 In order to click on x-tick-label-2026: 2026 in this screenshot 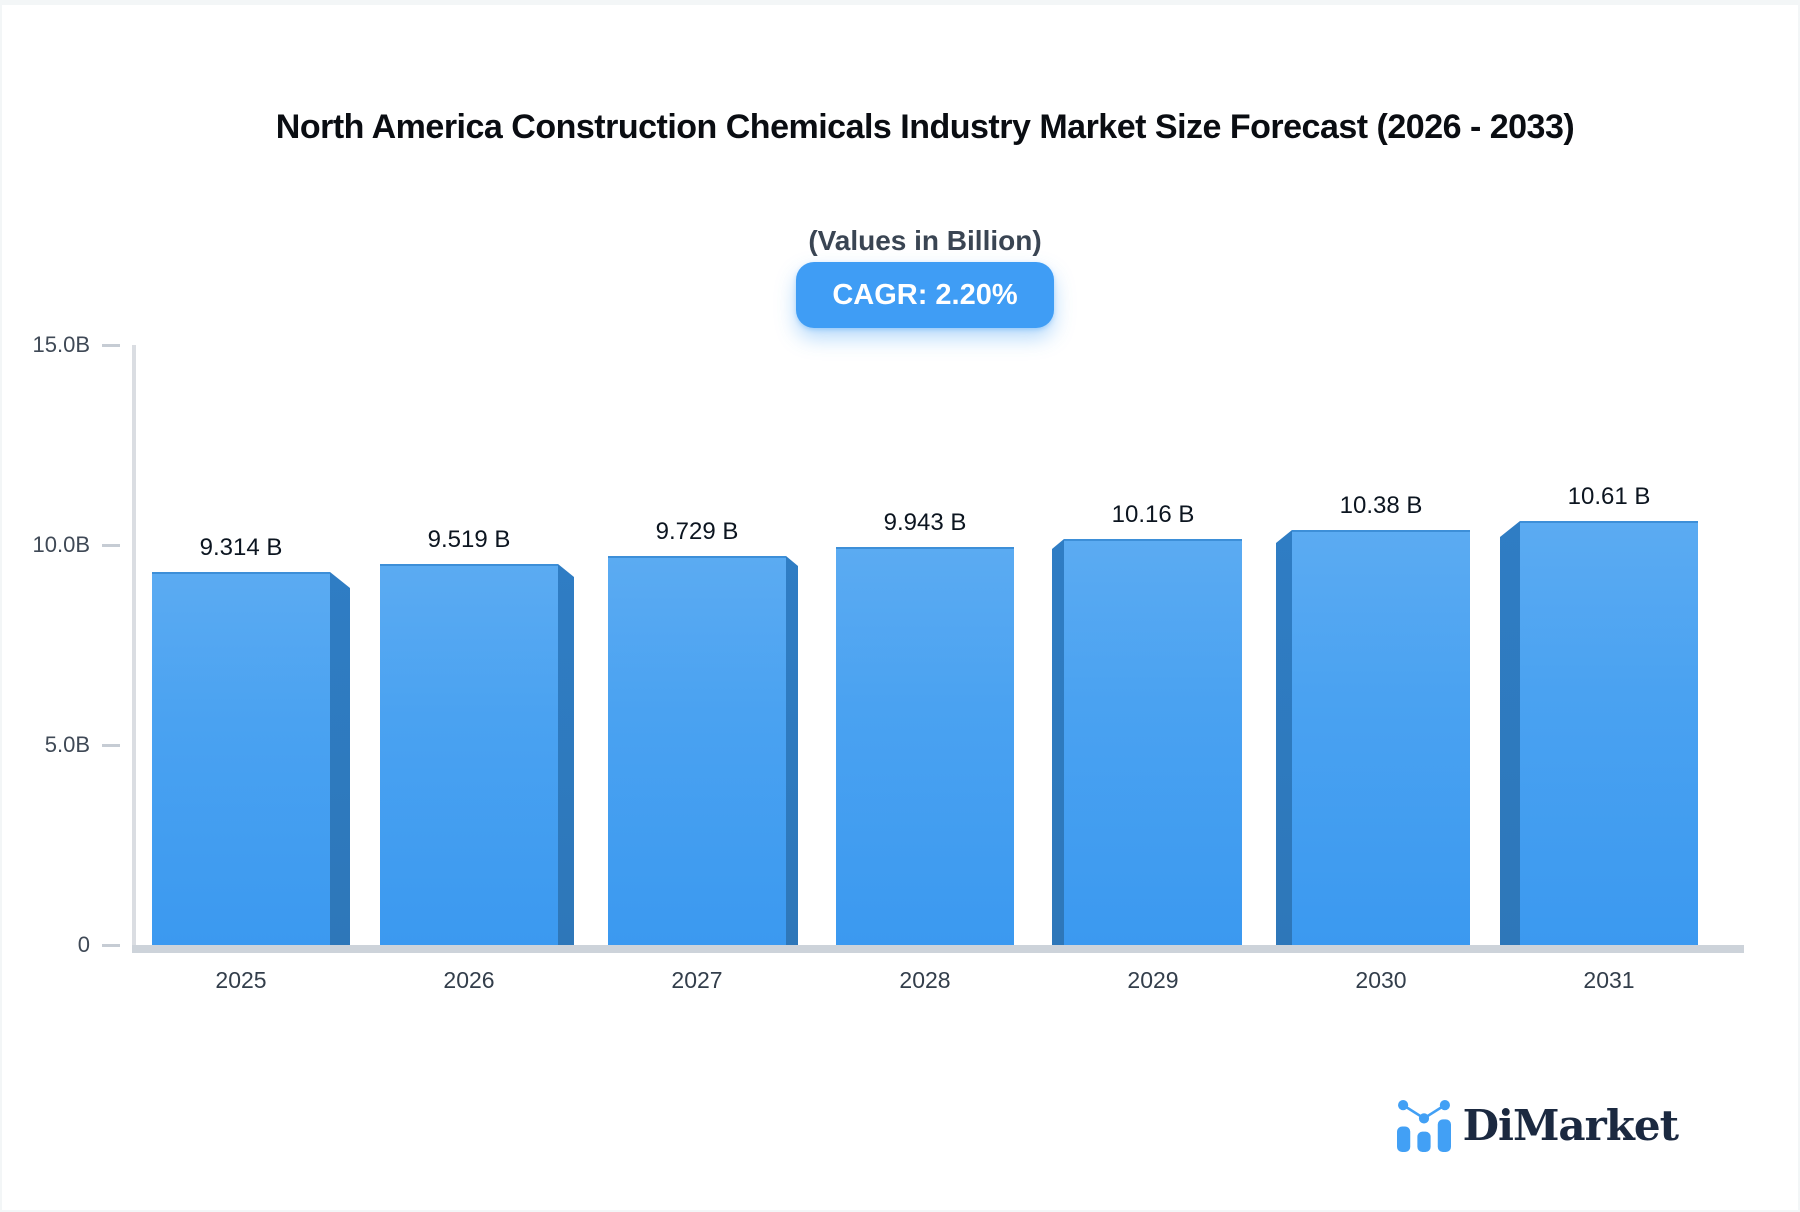, I will do `click(469, 980)`.